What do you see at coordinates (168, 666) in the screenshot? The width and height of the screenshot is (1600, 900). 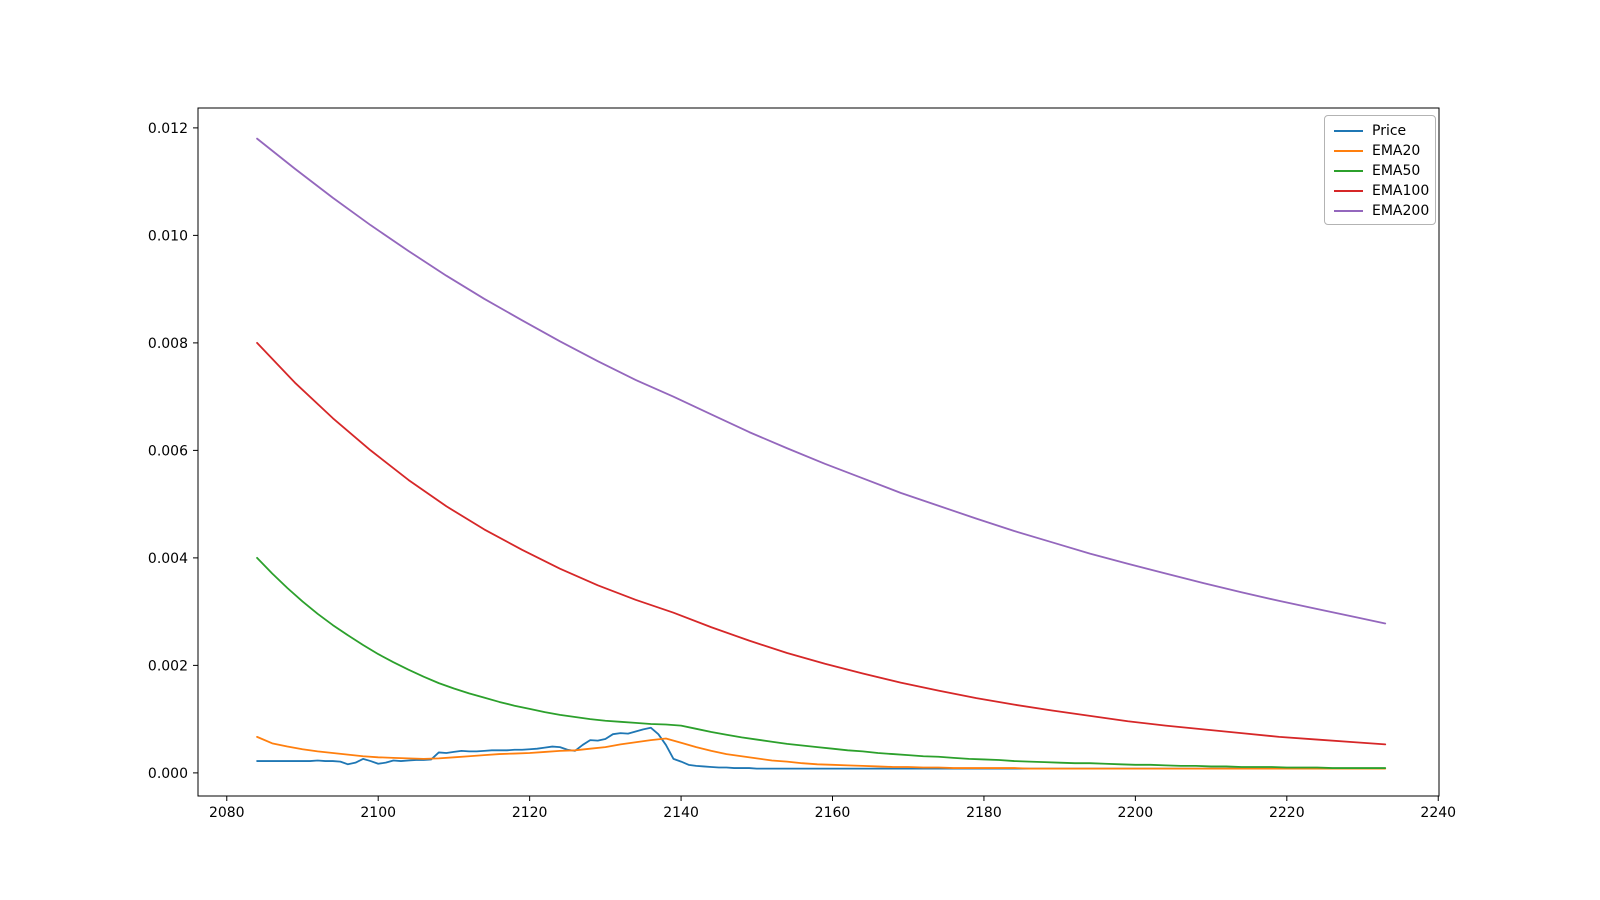 I see `y-tick-label: 0.002` at bounding box center [168, 666].